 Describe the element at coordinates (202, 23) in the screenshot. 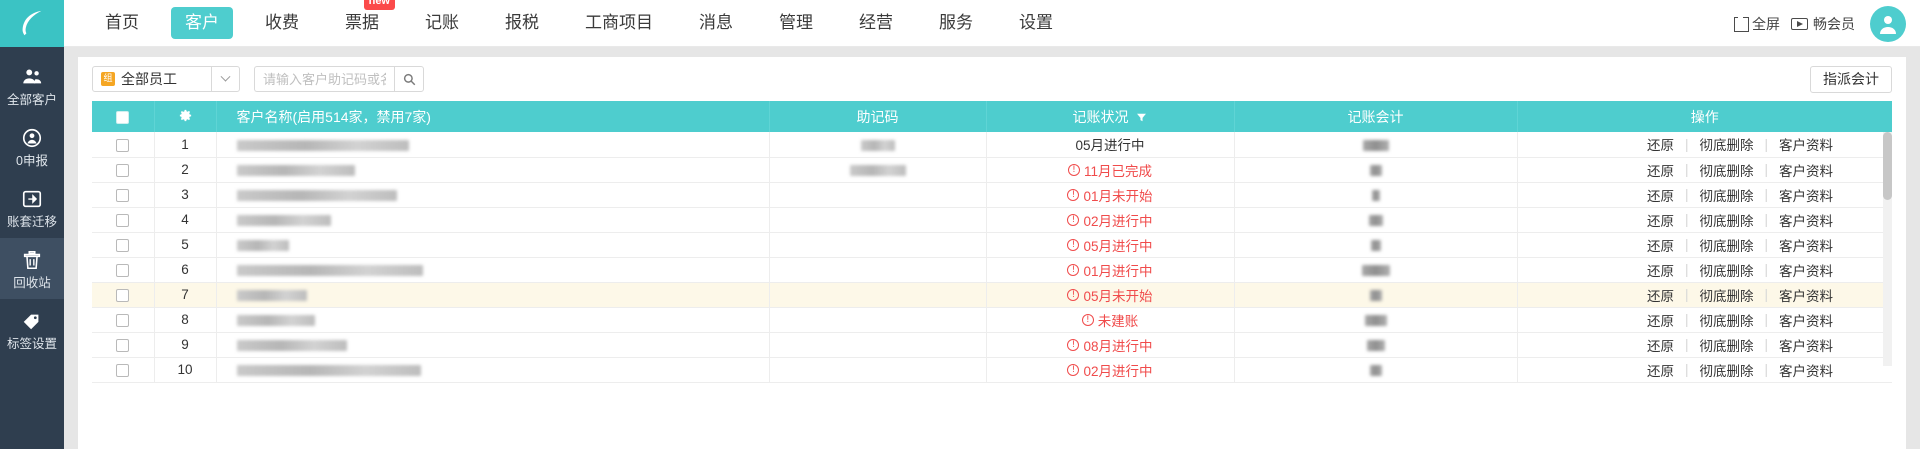

I see `nav-item-1: 客户` at that location.